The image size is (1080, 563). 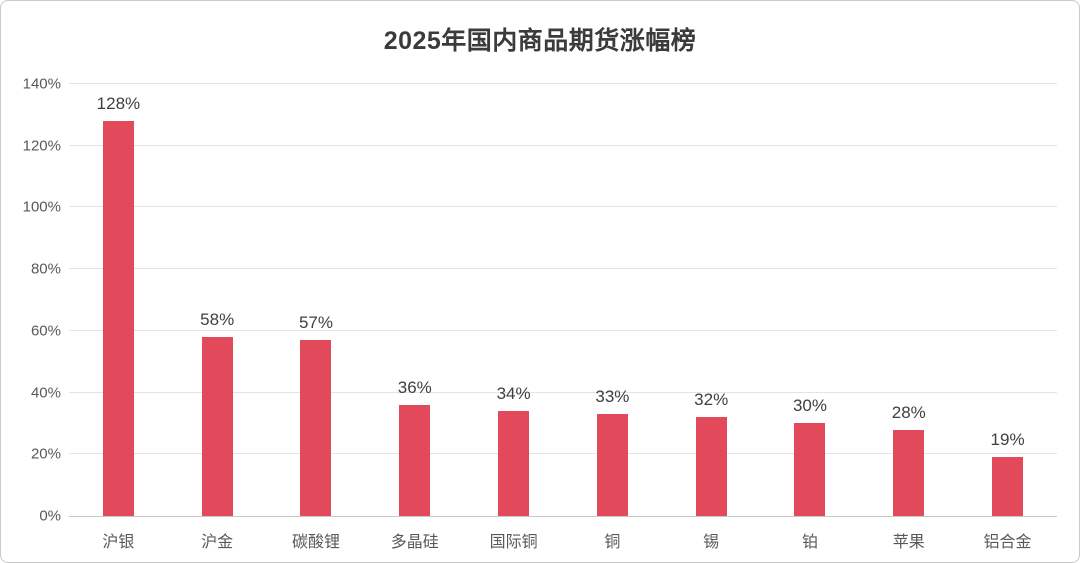 What do you see at coordinates (809, 406) in the screenshot?
I see `bar-value-label: 30%` at bounding box center [809, 406].